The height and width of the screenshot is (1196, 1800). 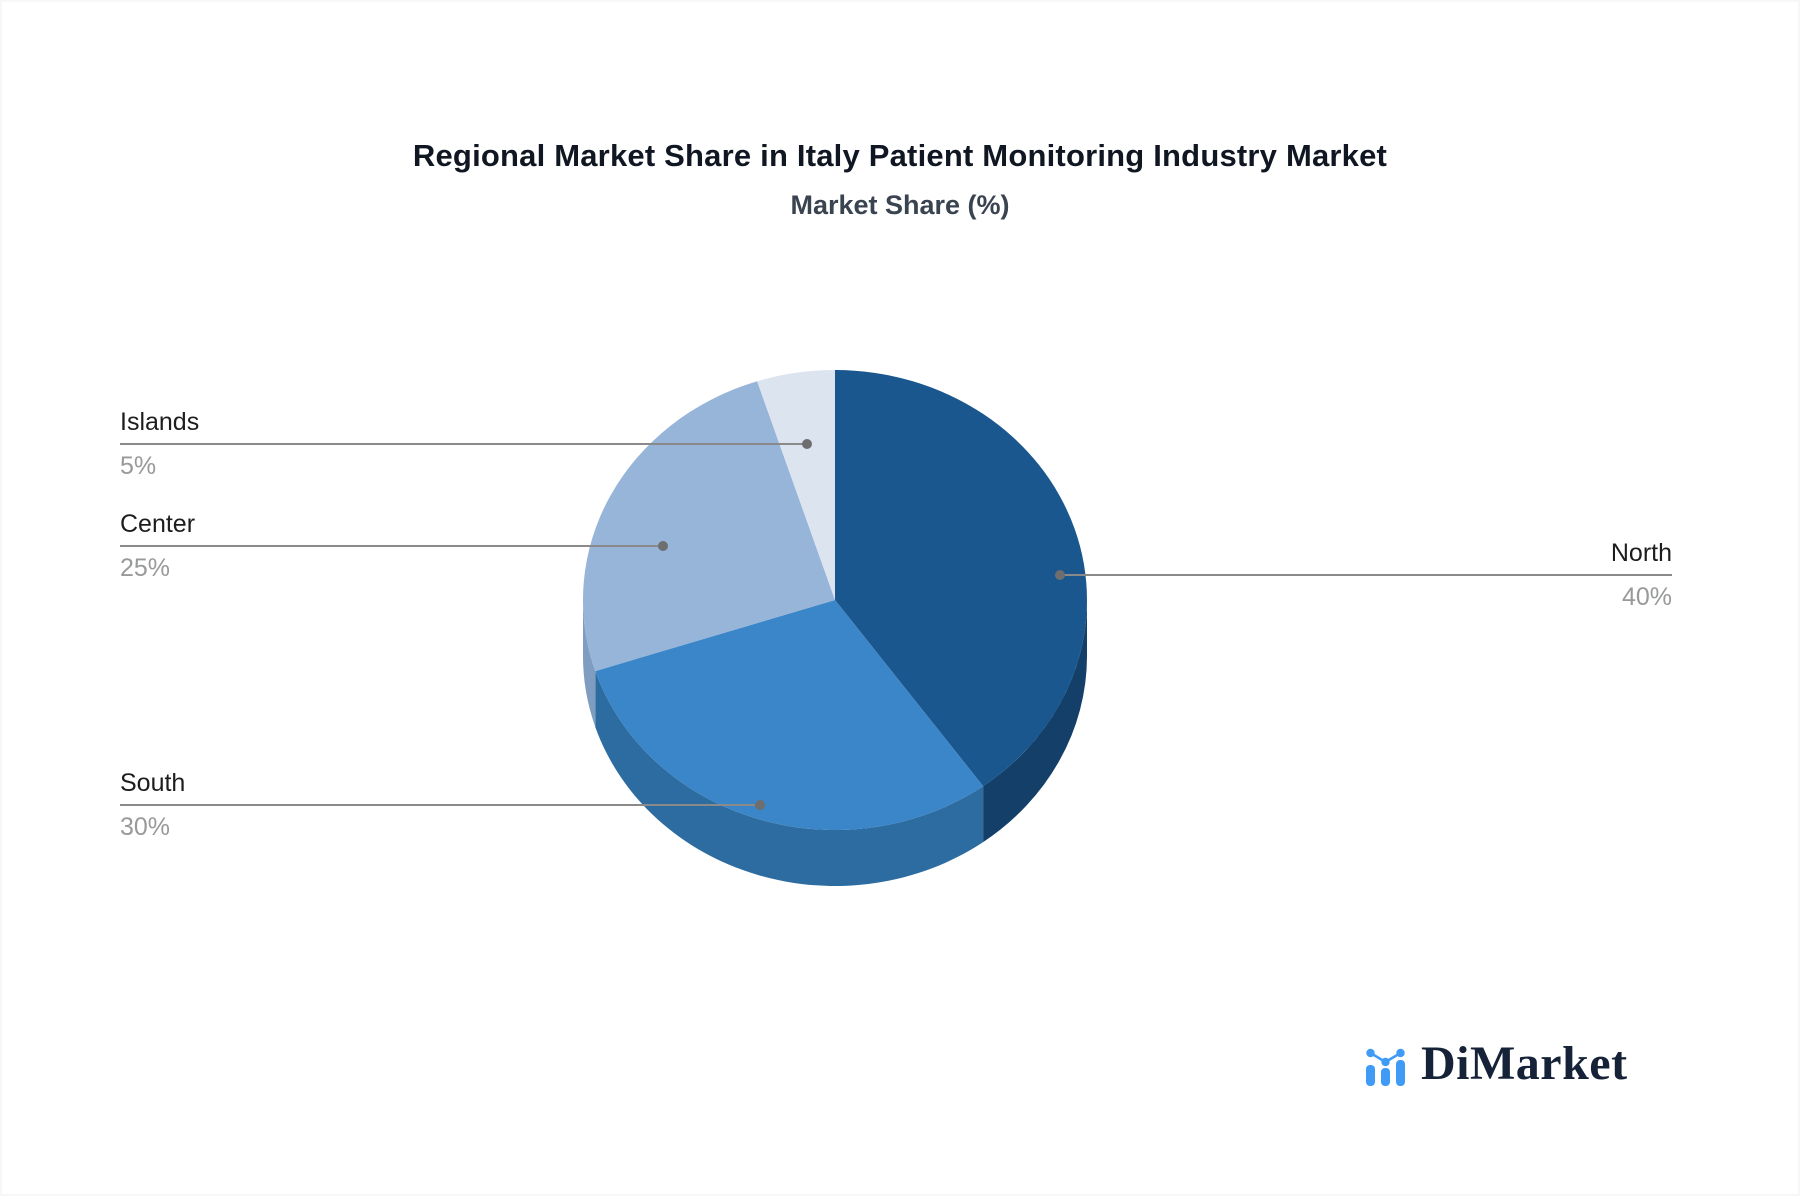 I want to click on leader-line-center, so click(x=394, y=546).